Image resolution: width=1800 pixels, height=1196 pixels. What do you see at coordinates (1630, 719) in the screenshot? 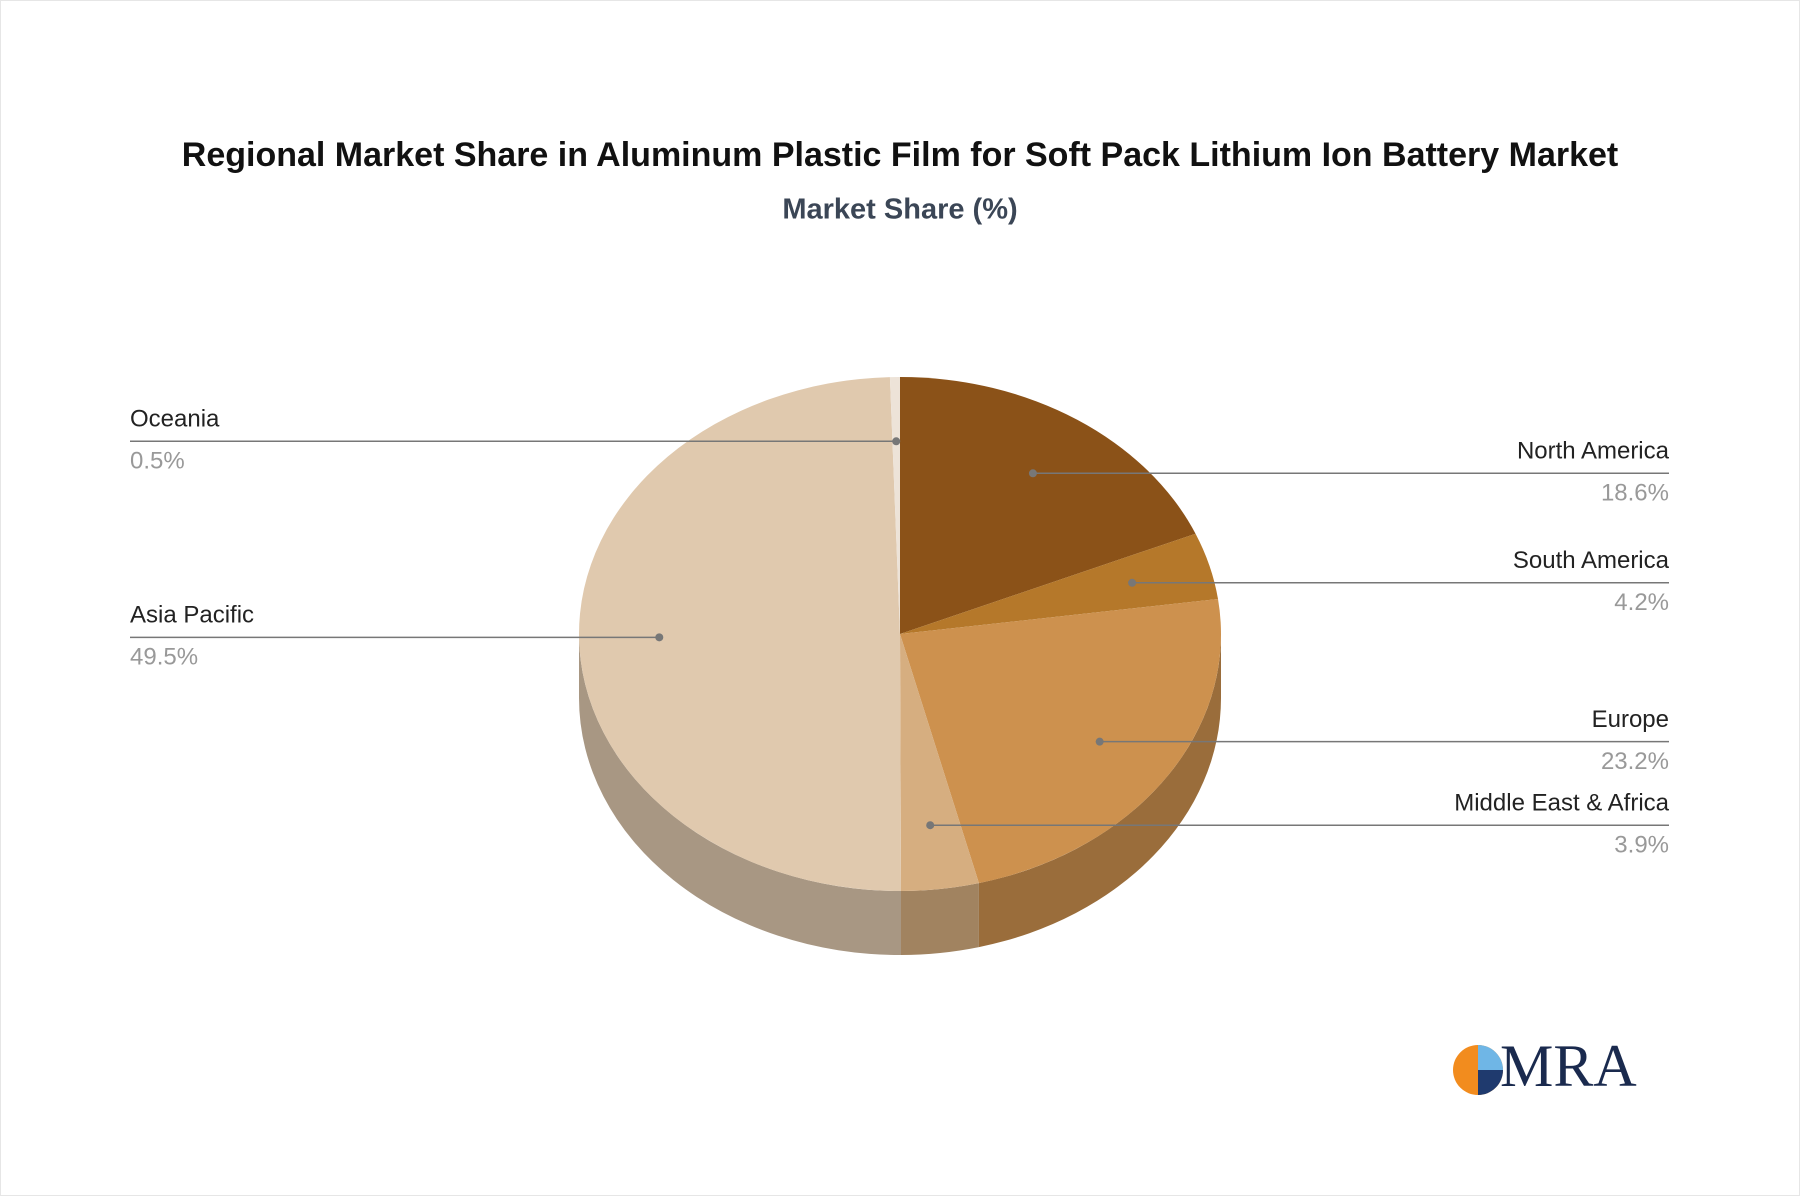
I see `slice-label: Europe` at bounding box center [1630, 719].